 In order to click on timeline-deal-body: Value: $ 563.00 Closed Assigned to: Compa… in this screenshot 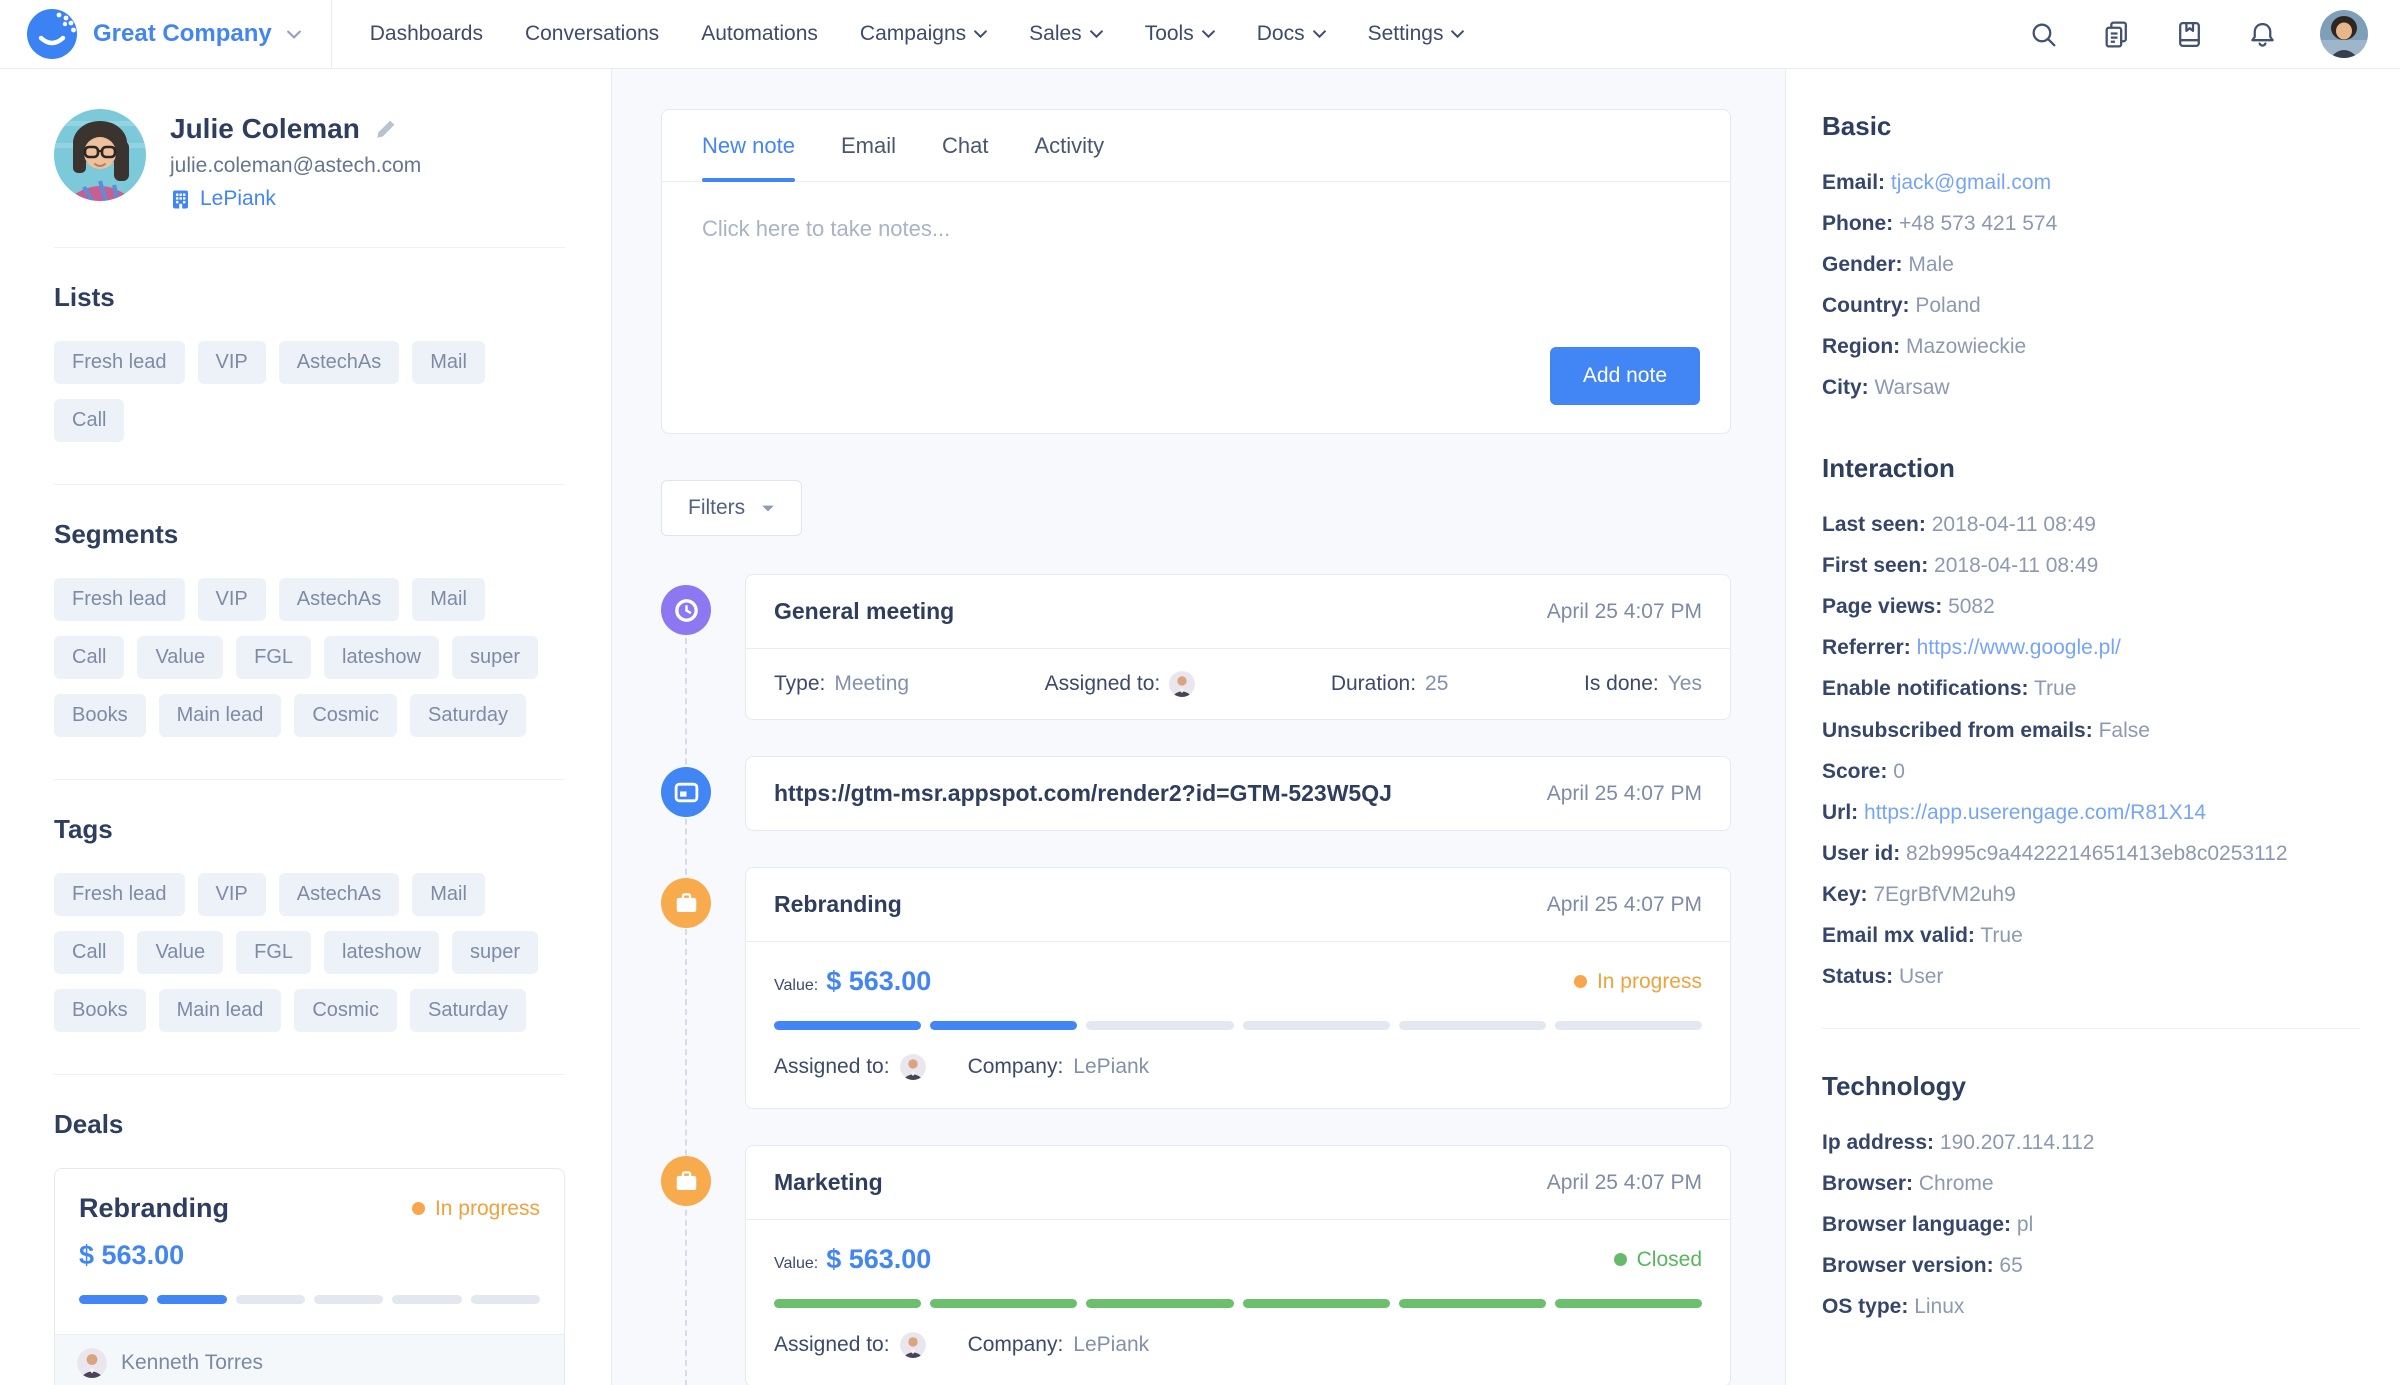, I will do `click(1238, 1302)`.